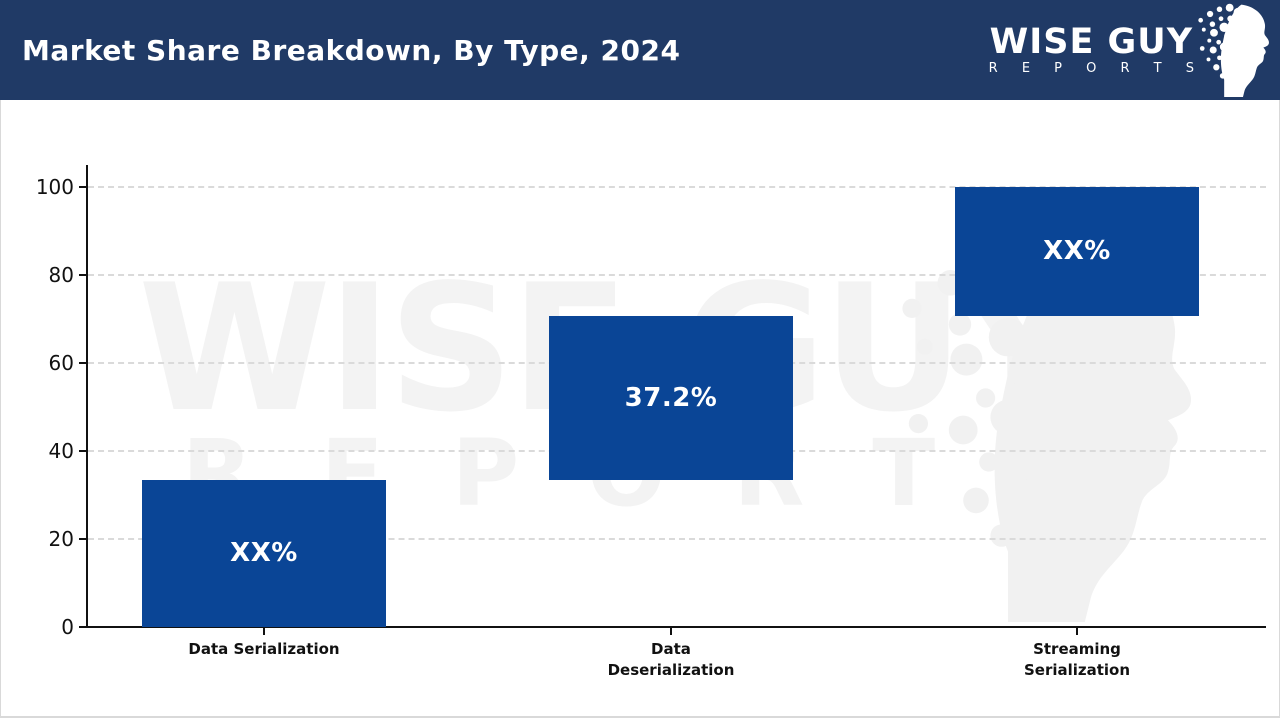  Describe the element at coordinates (87, 396) in the screenshot. I see `y-axis-line` at that location.